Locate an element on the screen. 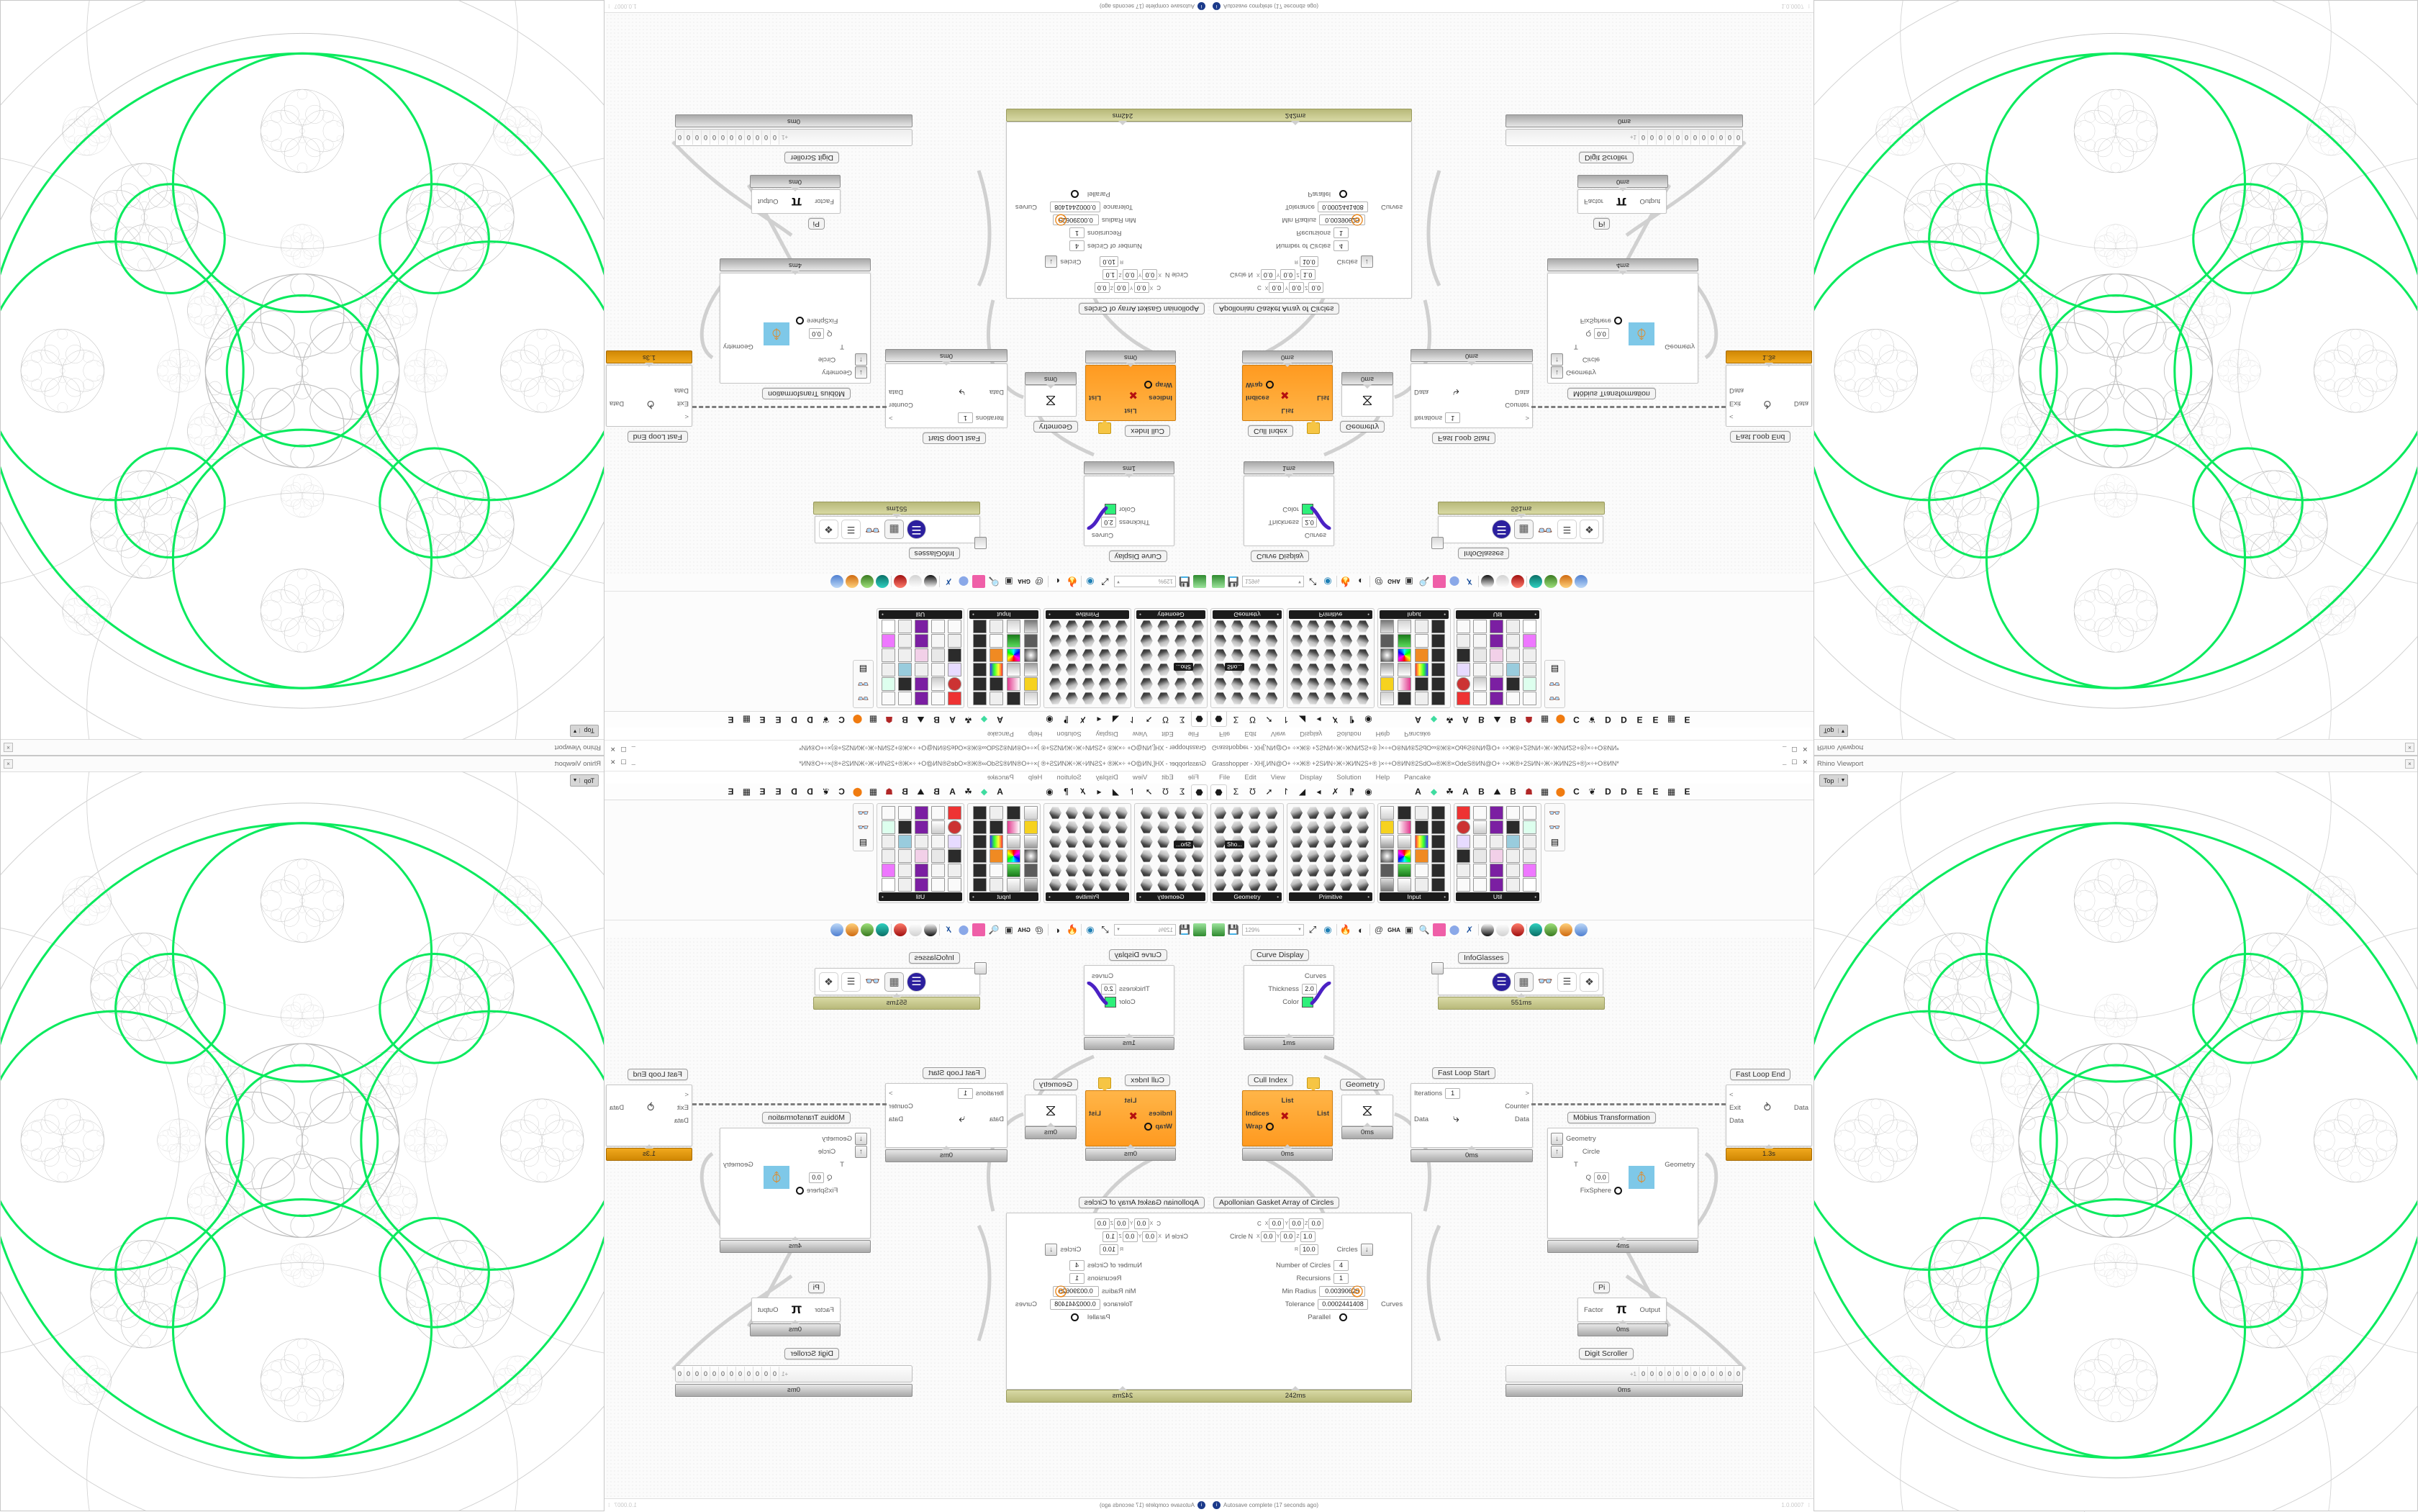 The height and width of the screenshot is (1512, 2418). menu-pancake: Pancake is located at coordinates (1000, 734).